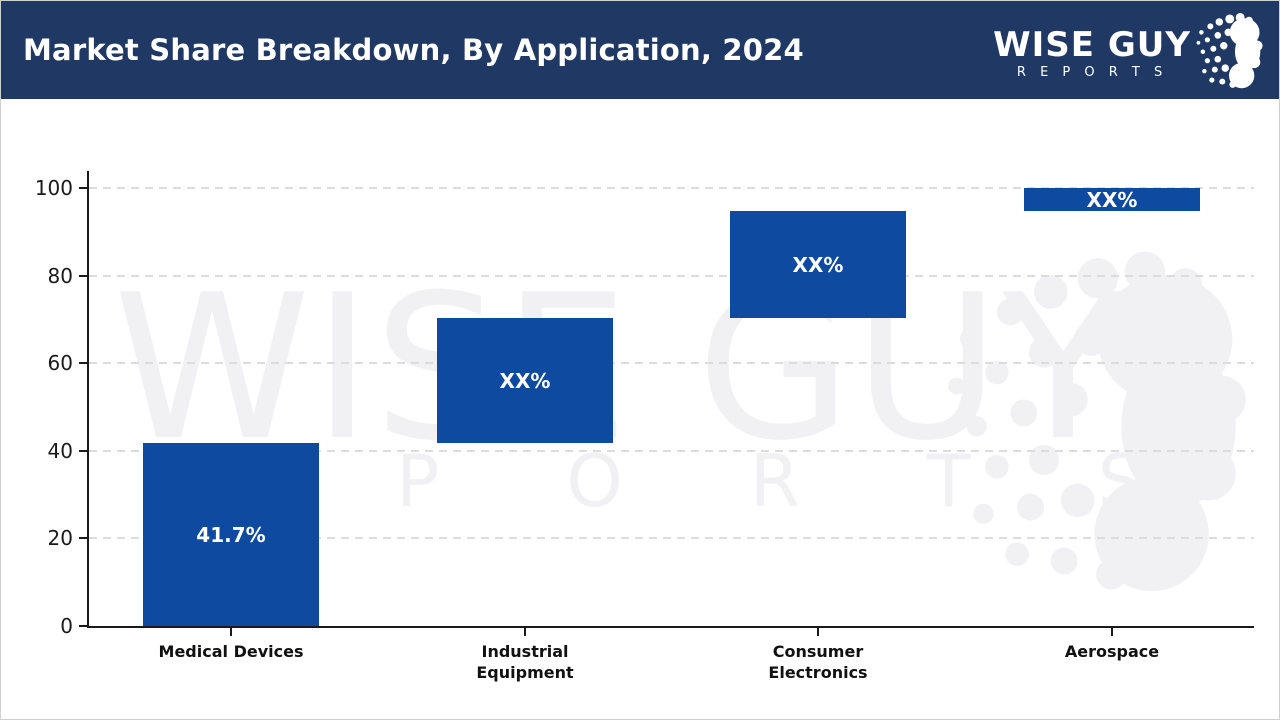  I want to click on y-tick-label-80: 80, so click(60, 275).